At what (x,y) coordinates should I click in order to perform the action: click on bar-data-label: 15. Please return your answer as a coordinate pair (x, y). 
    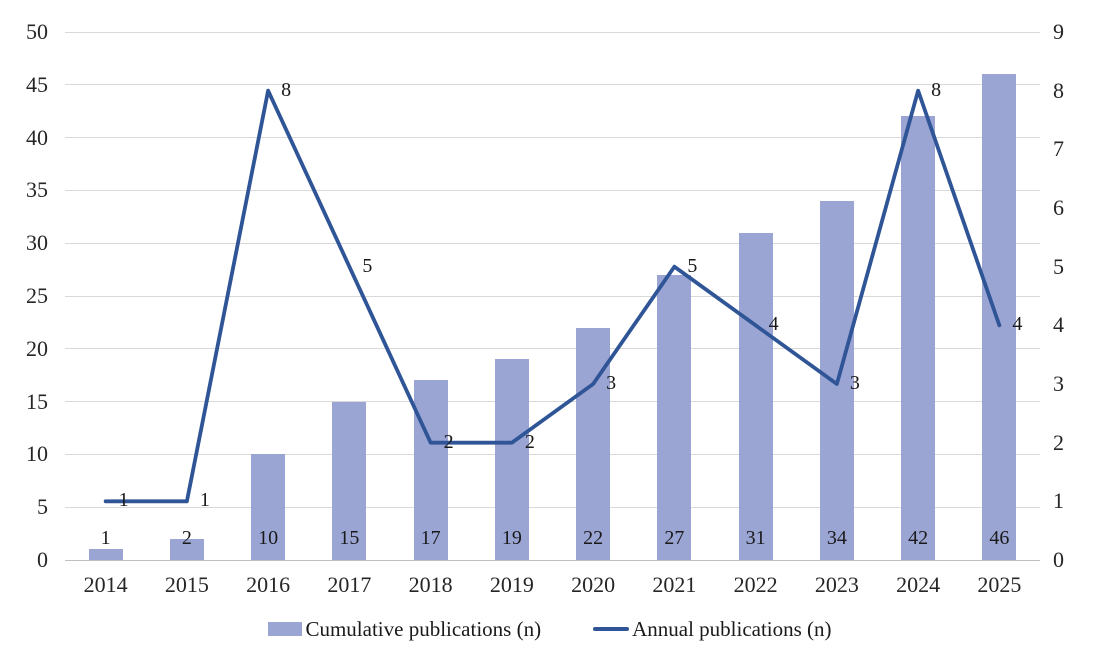
    Looking at the image, I should click on (349, 538).